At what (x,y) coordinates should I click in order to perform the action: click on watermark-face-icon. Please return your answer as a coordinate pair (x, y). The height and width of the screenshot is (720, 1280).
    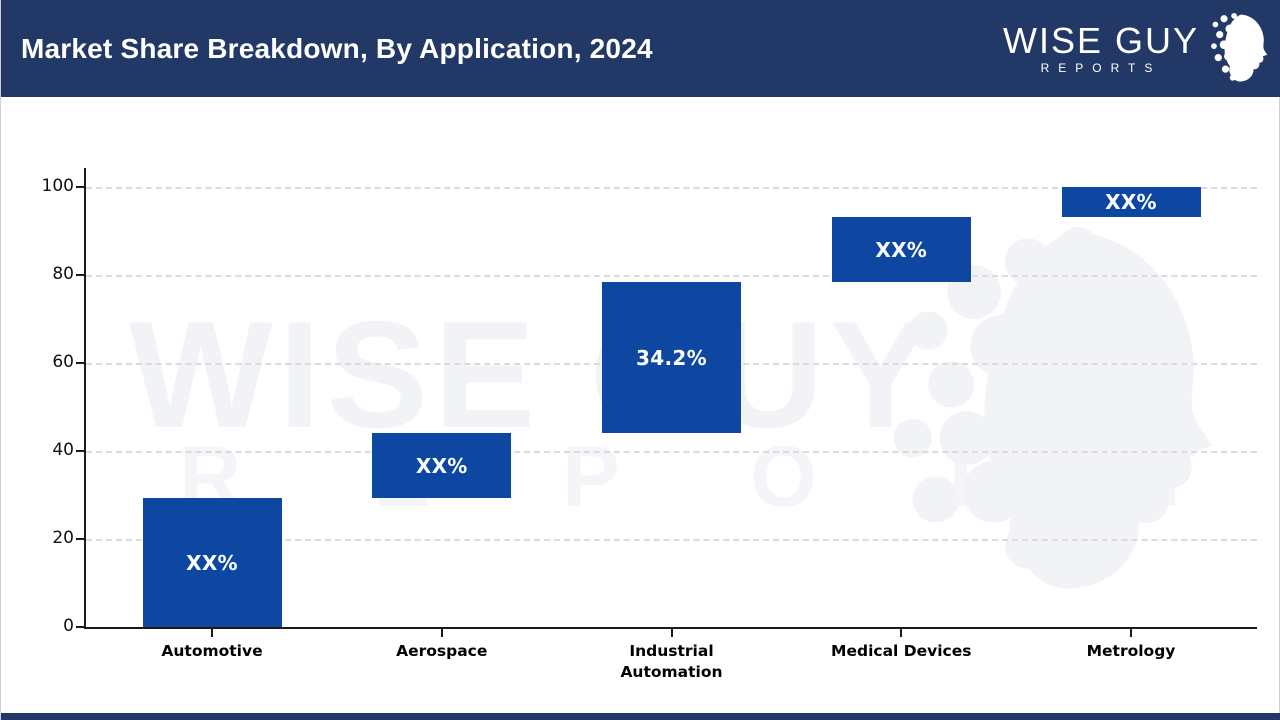
    Looking at the image, I should click on (1053, 407).